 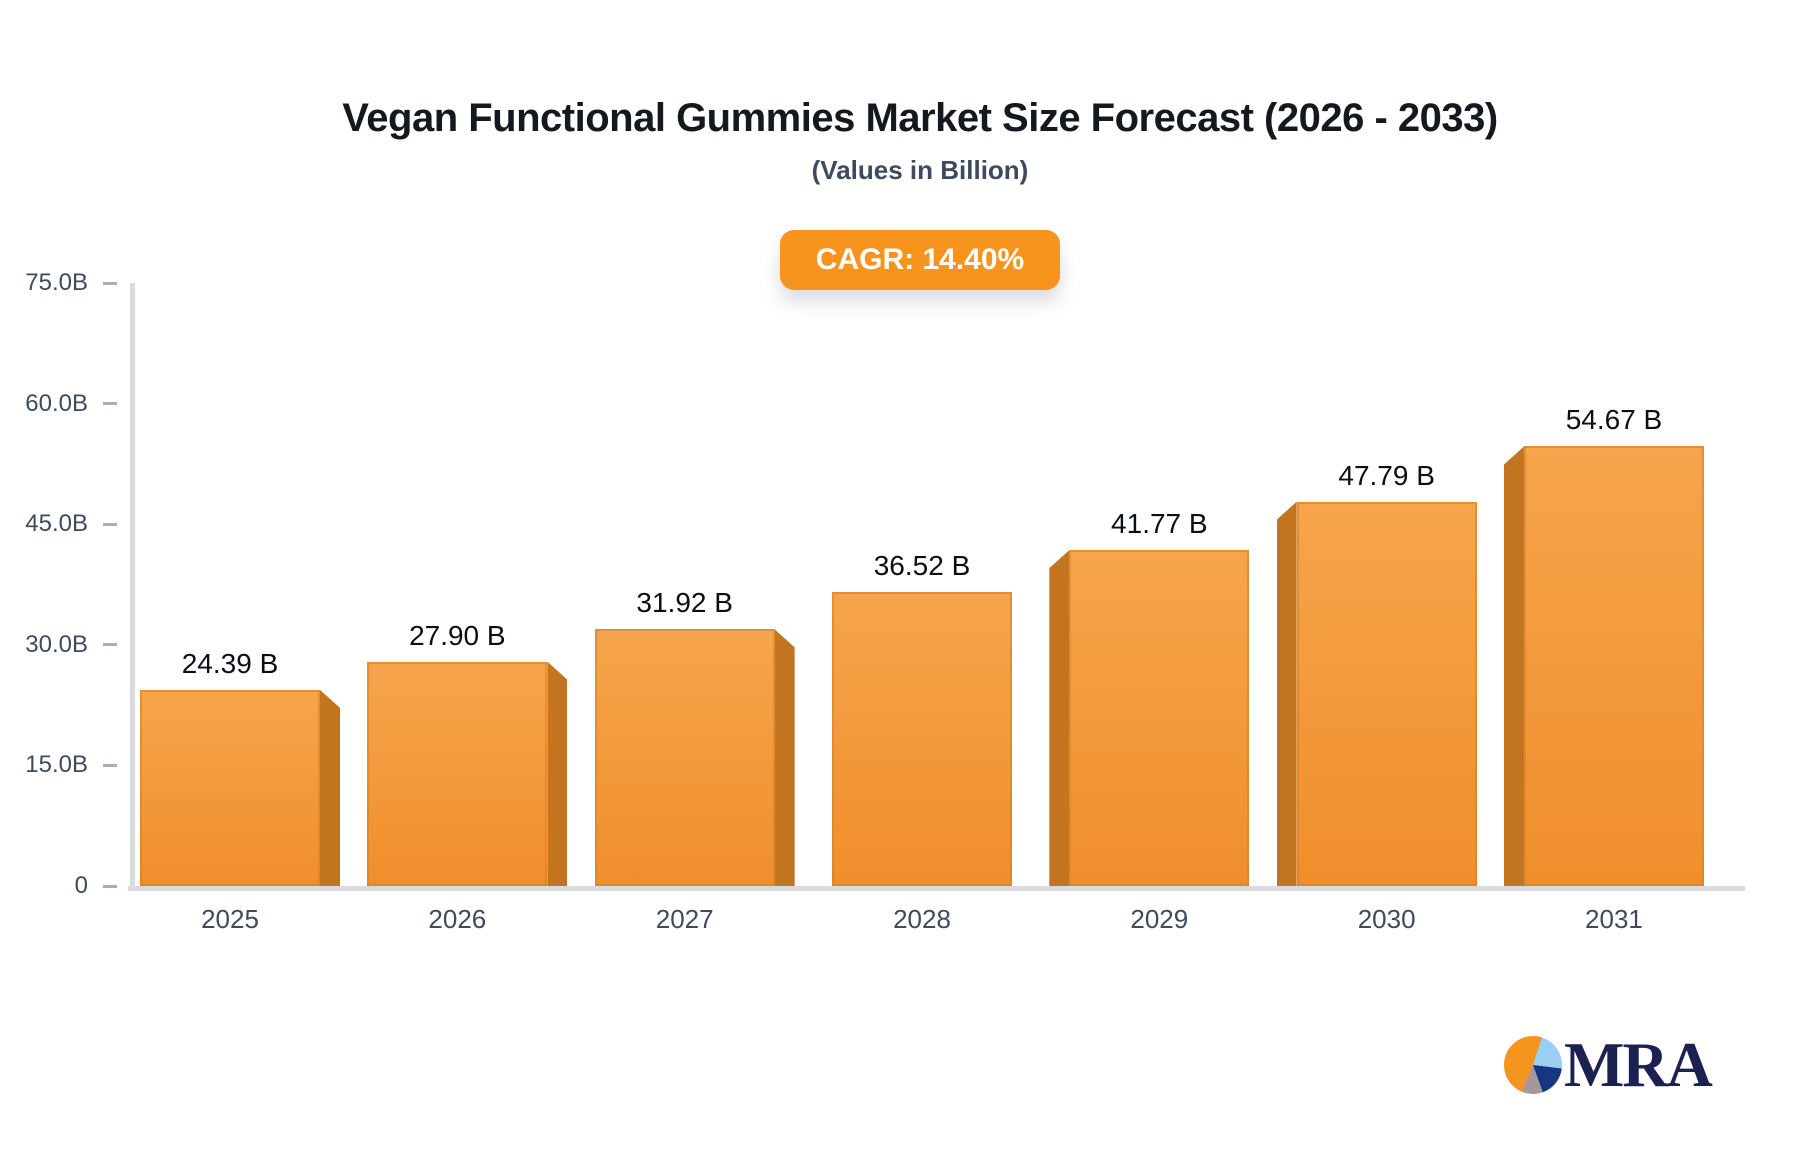 I want to click on bar-2025, so click(x=230, y=787).